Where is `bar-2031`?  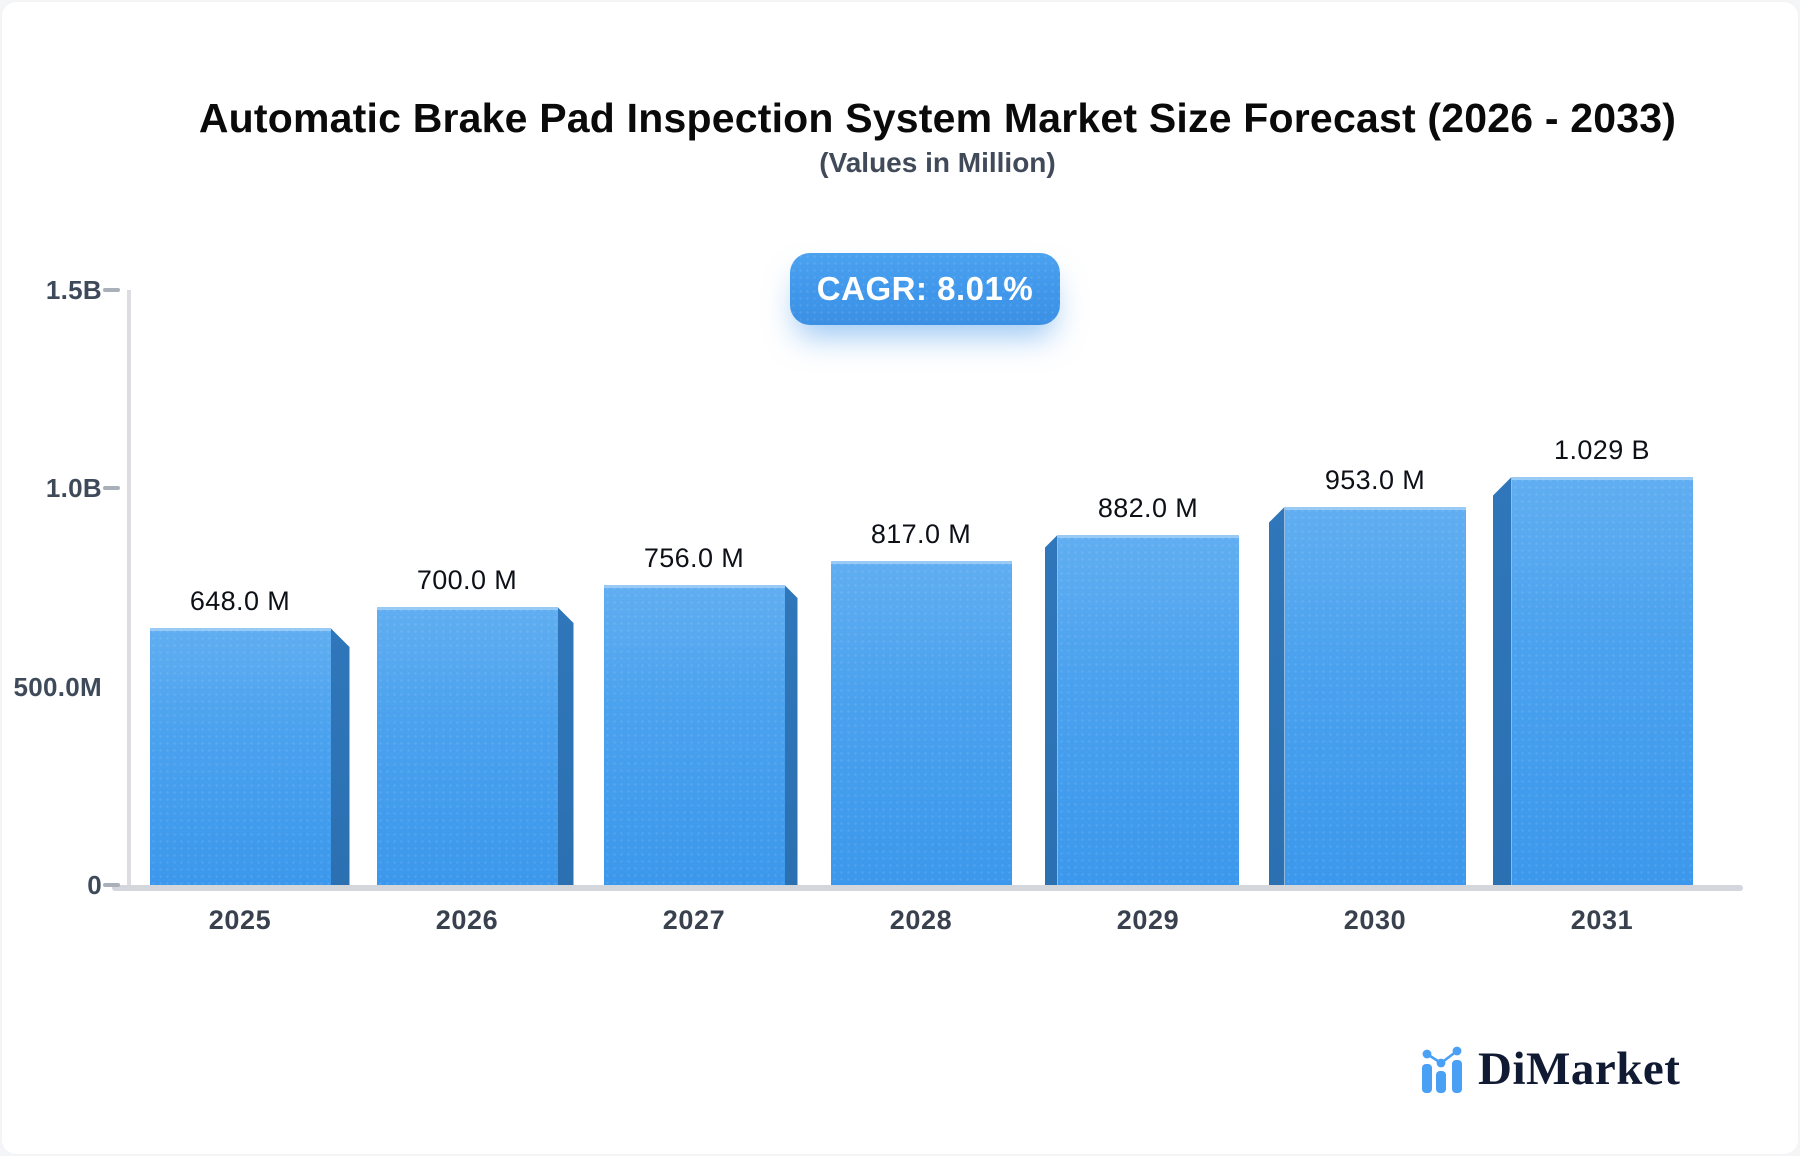
bar-2031 is located at coordinates (1602, 681).